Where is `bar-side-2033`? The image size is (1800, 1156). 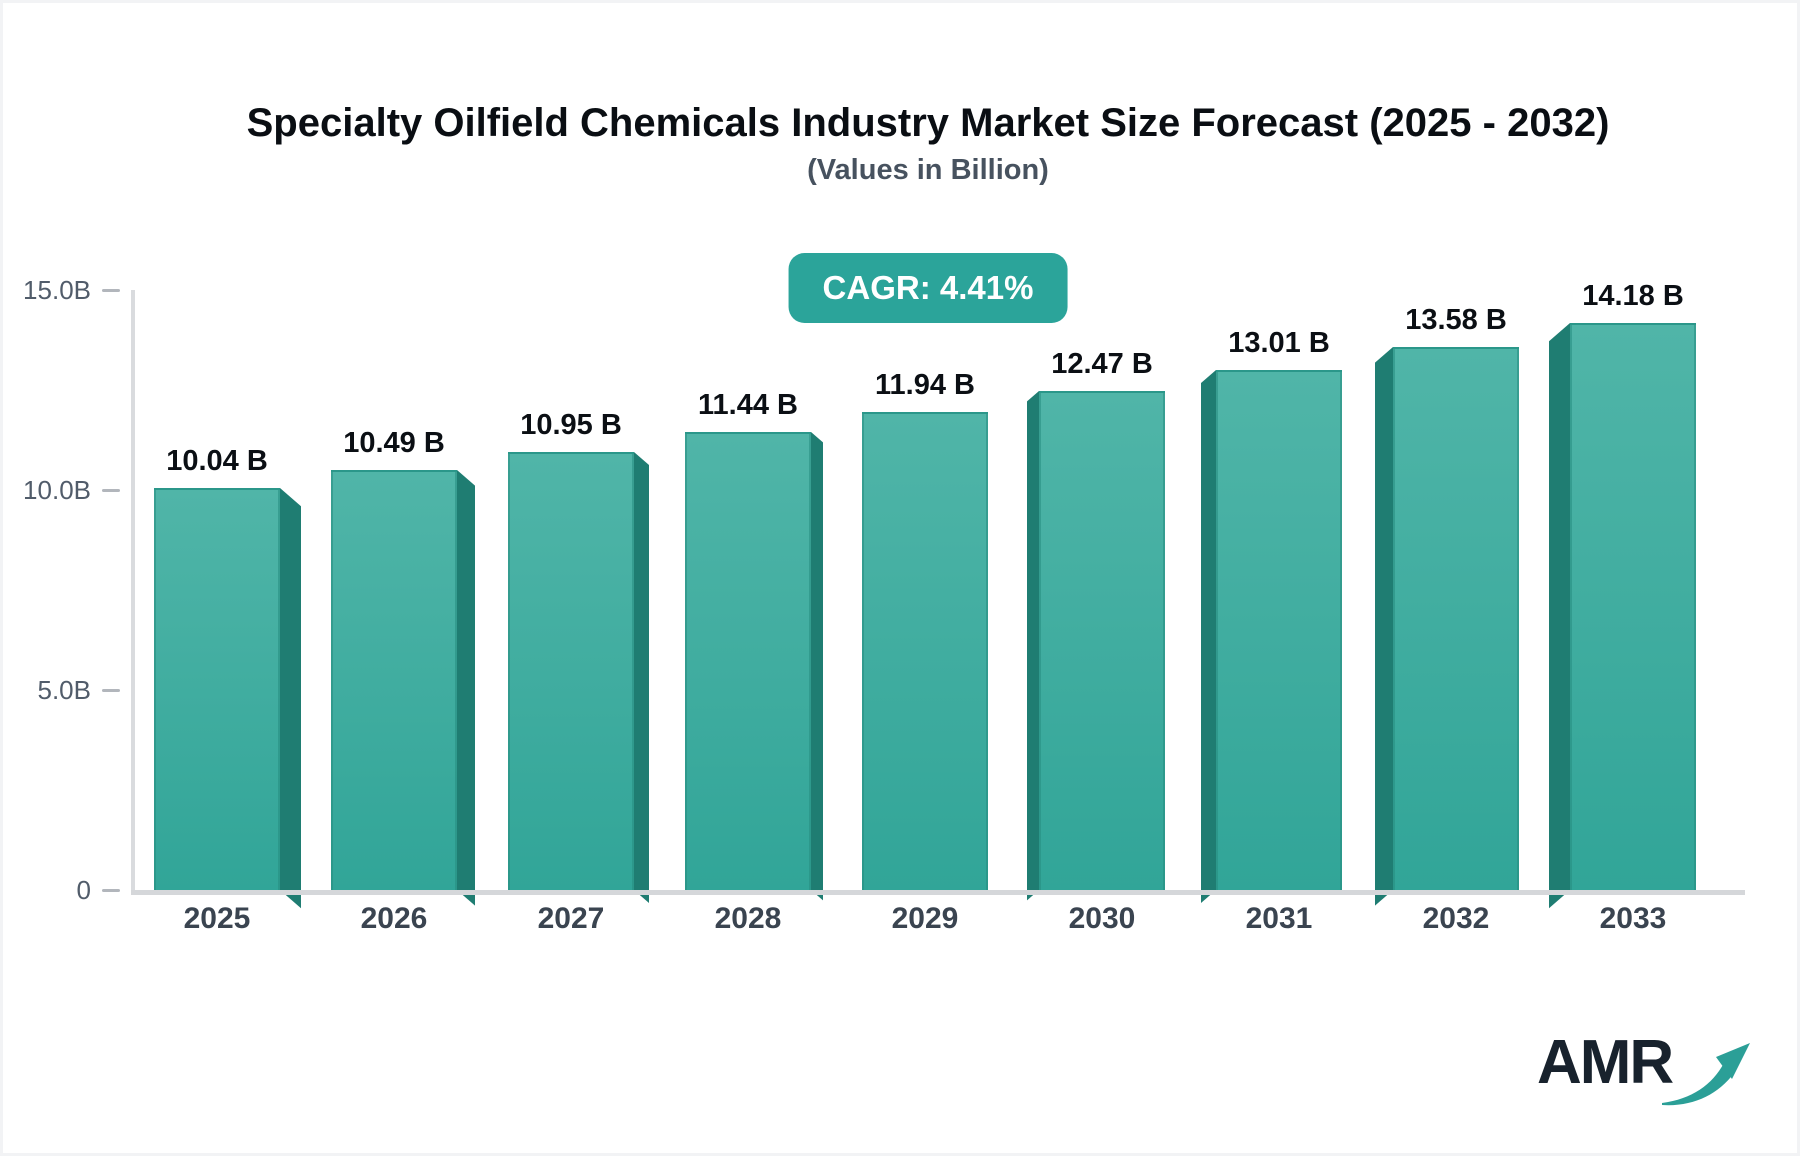
bar-side-2033 is located at coordinates (1559, 615).